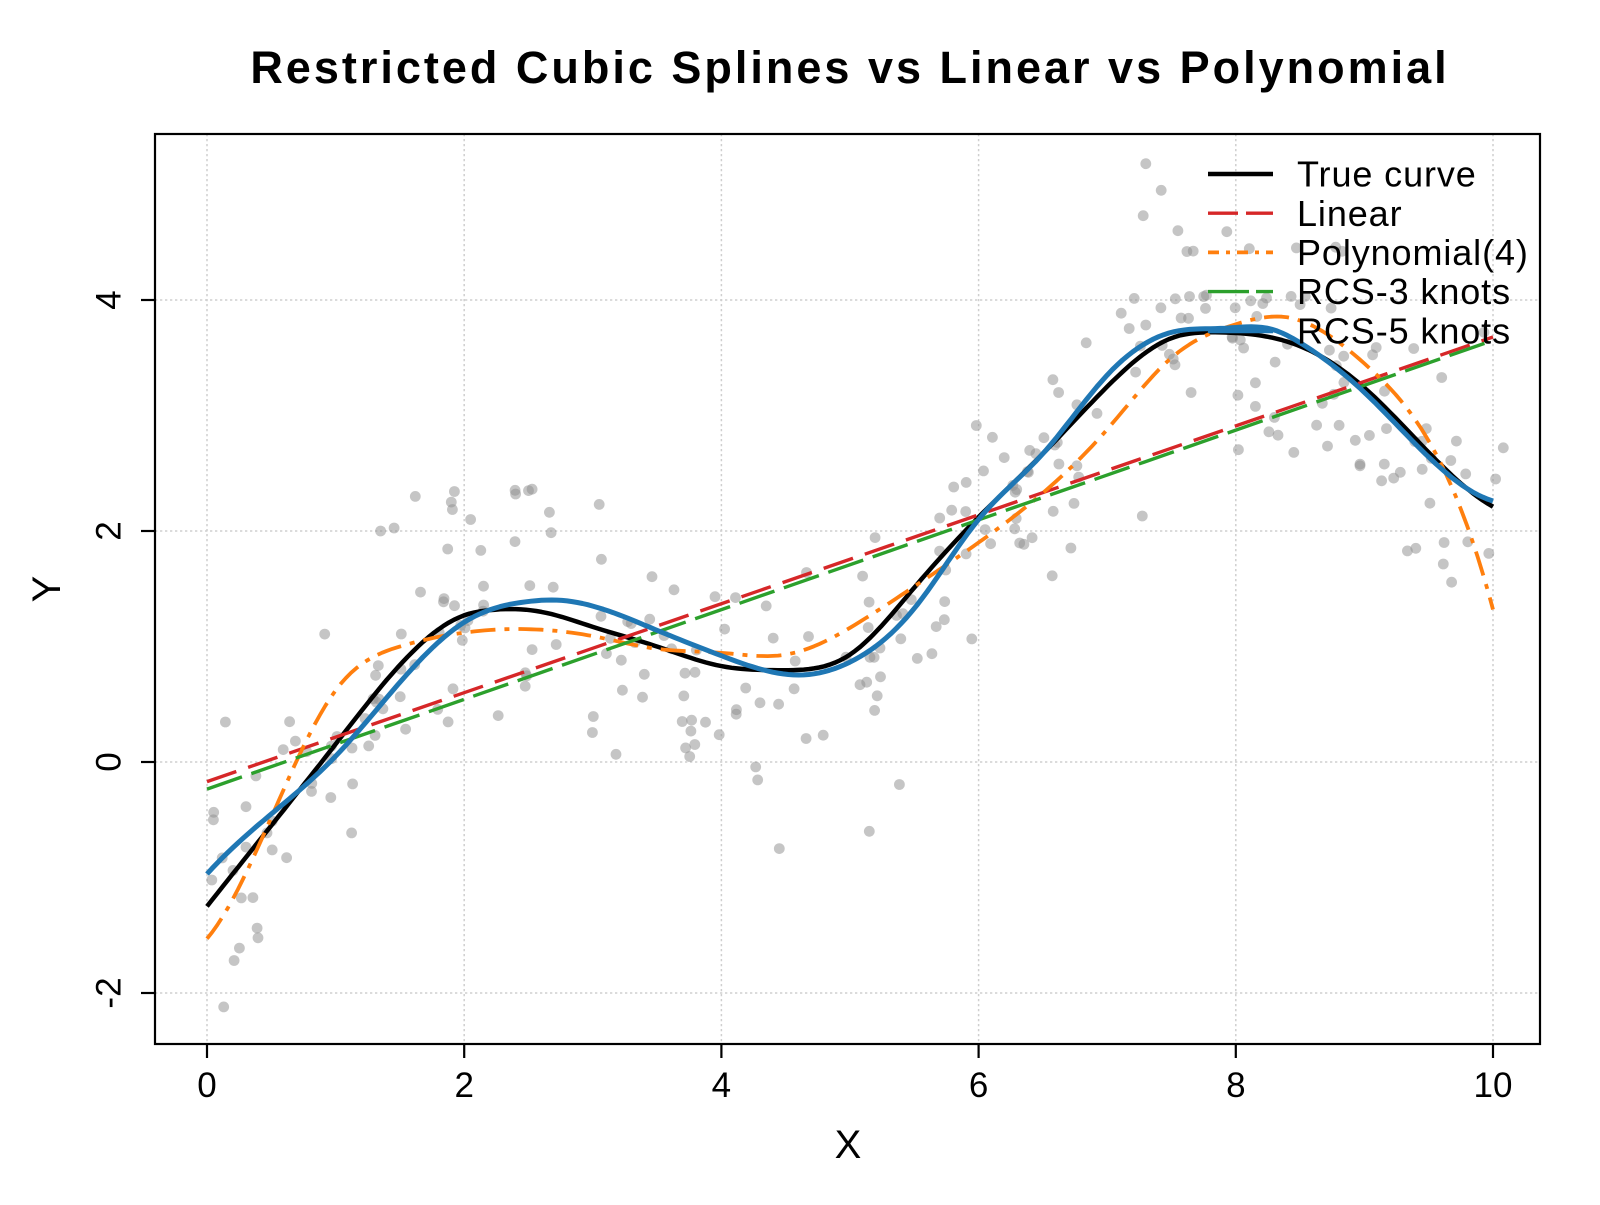  I want to click on svg-text: RCS-5 knots, so click(1404, 330).